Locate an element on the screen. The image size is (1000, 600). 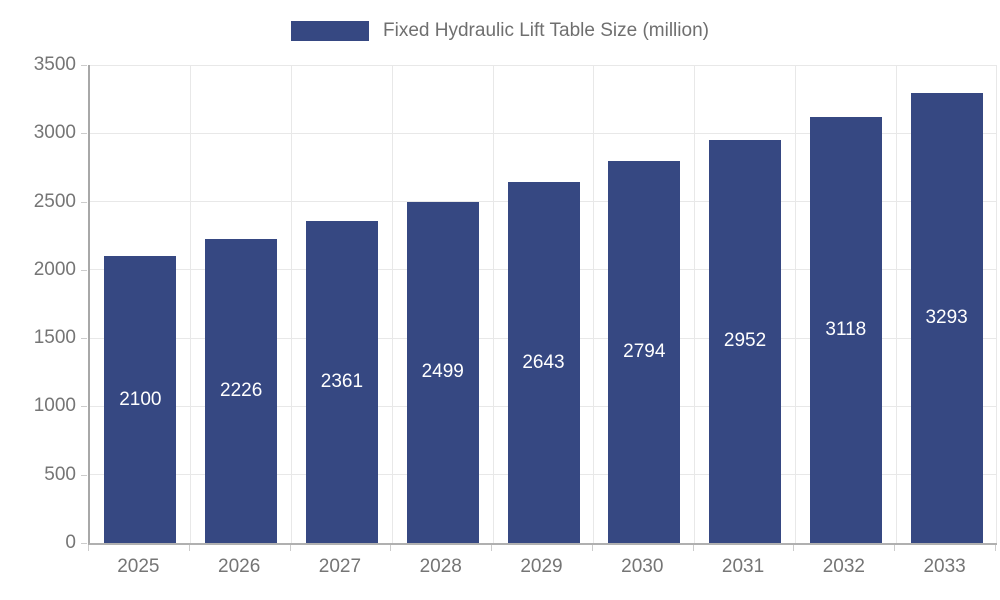
x-axis-tick-label: 2031 is located at coordinates (743, 566).